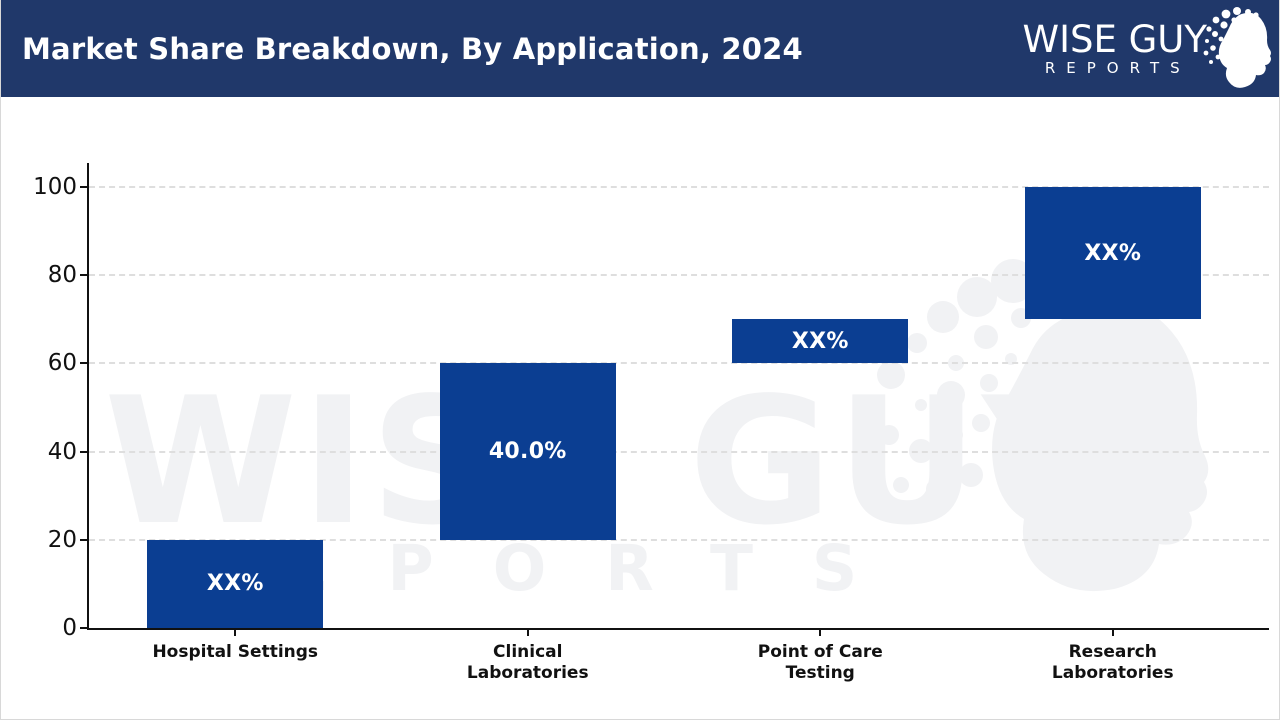 The image size is (1280, 720). Describe the element at coordinates (1114, 39) in the screenshot. I see `logo-name-label: WISE GUY` at that location.